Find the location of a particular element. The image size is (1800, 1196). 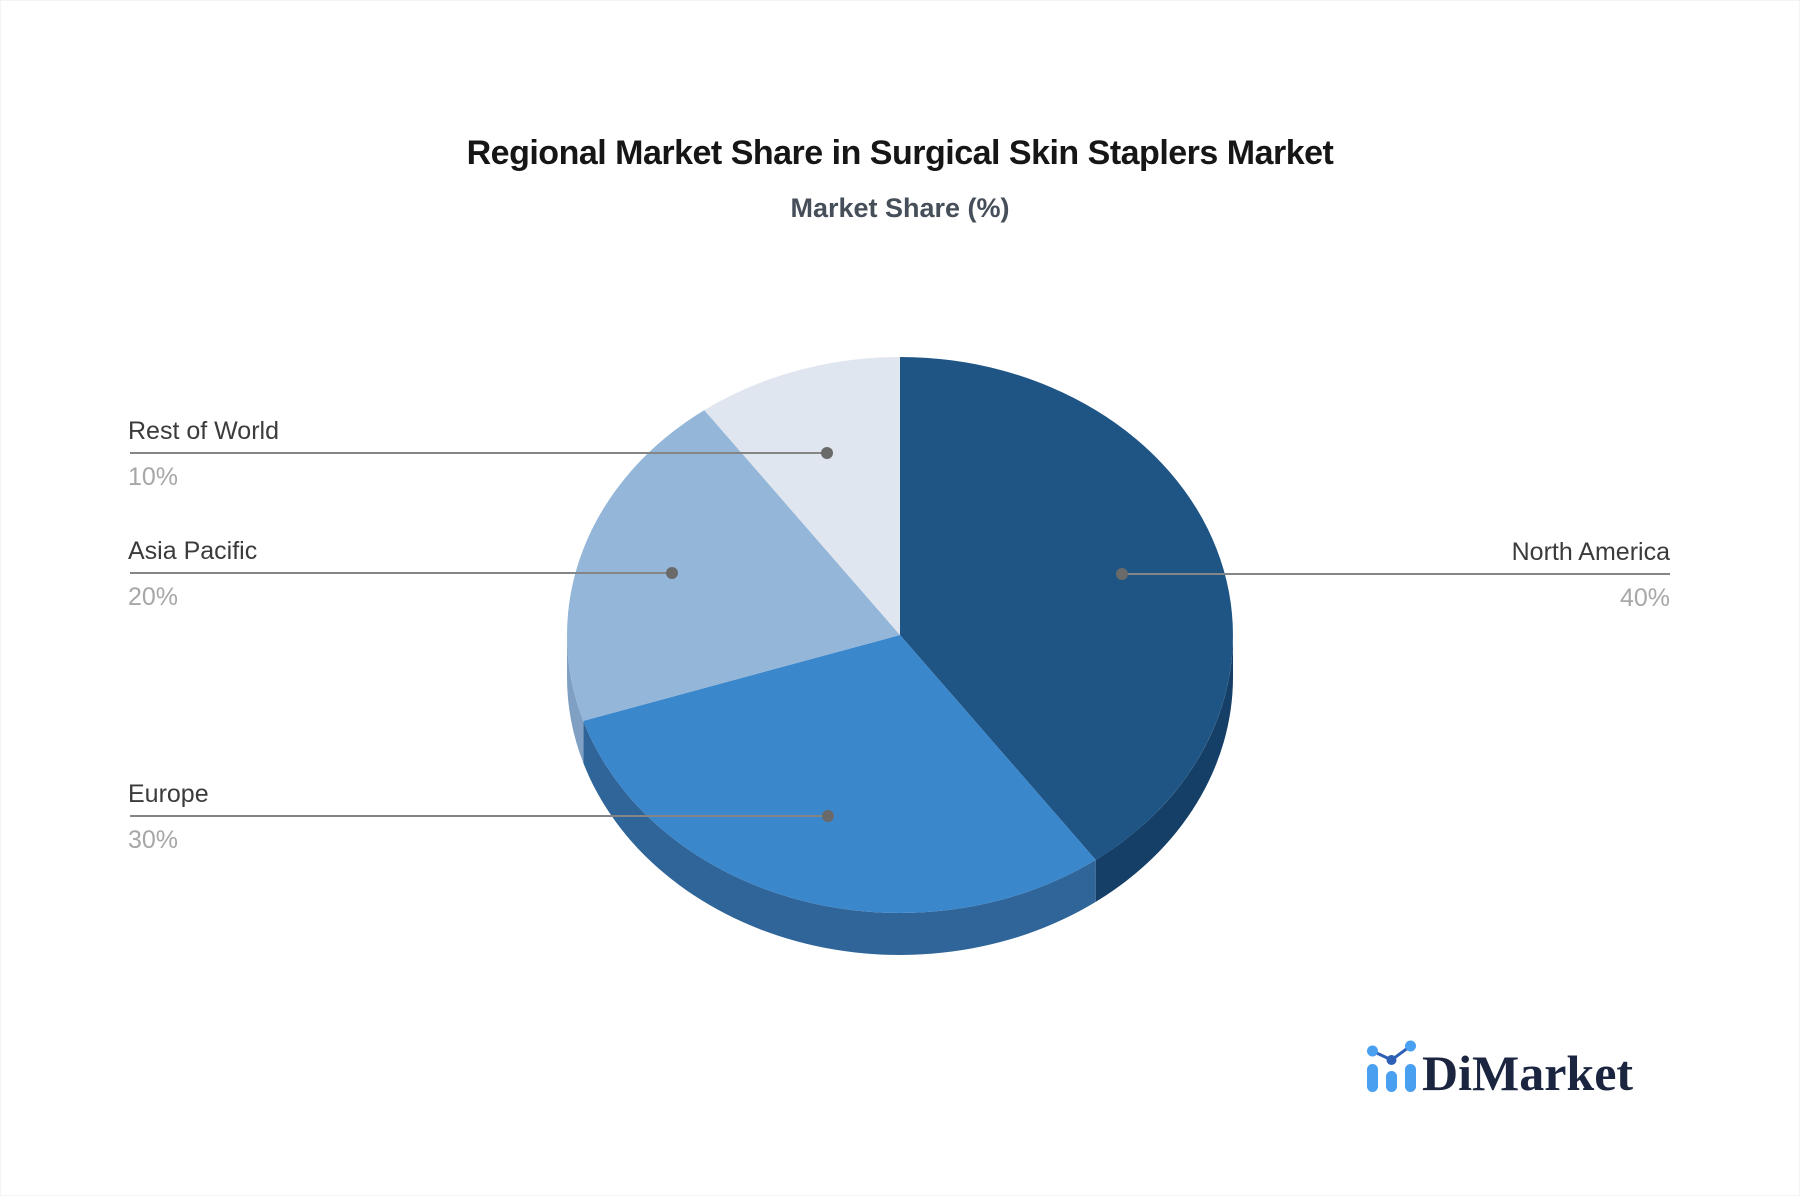

bar-chart-icon is located at coordinates (1391, 1066).